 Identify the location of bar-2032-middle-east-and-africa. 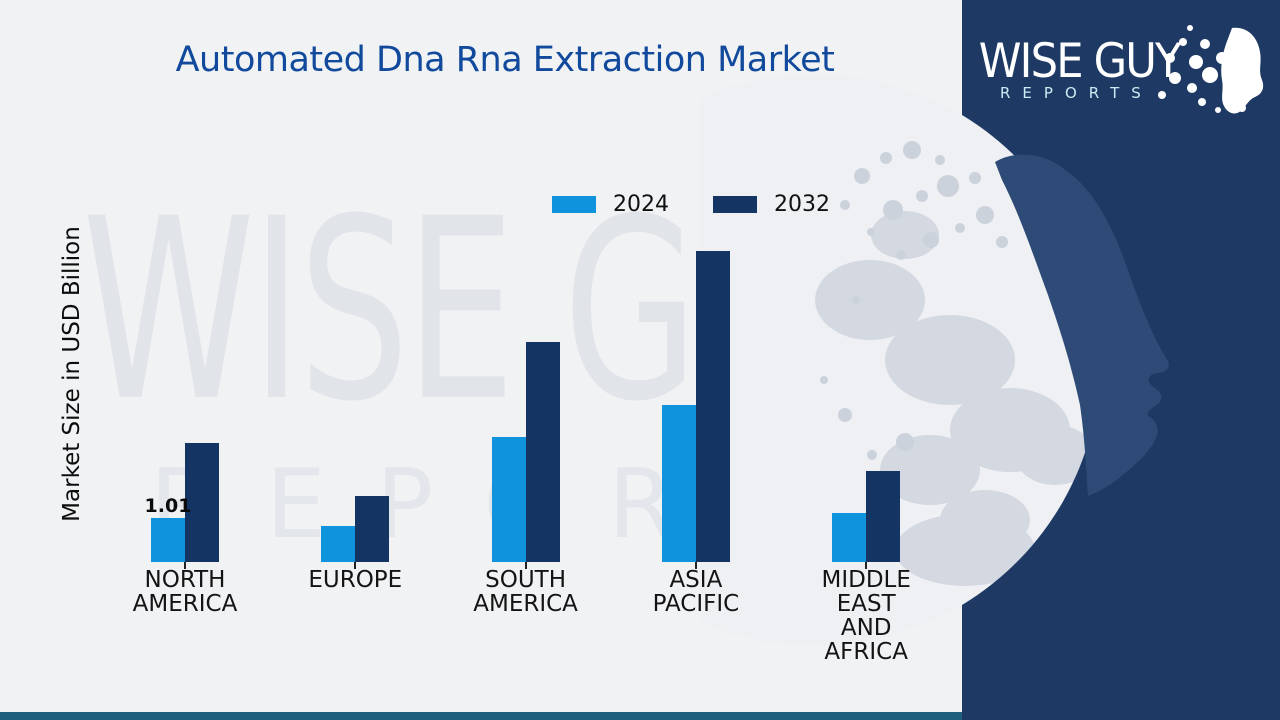
(883, 516).